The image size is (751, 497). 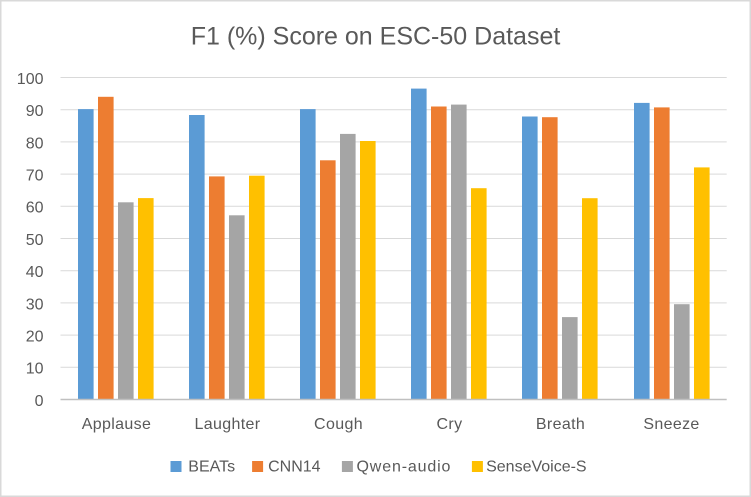 What do you see at coordinates (35, 143) in the screenshot?
I see `svg-text: 80` at bounding box center [35, 143].